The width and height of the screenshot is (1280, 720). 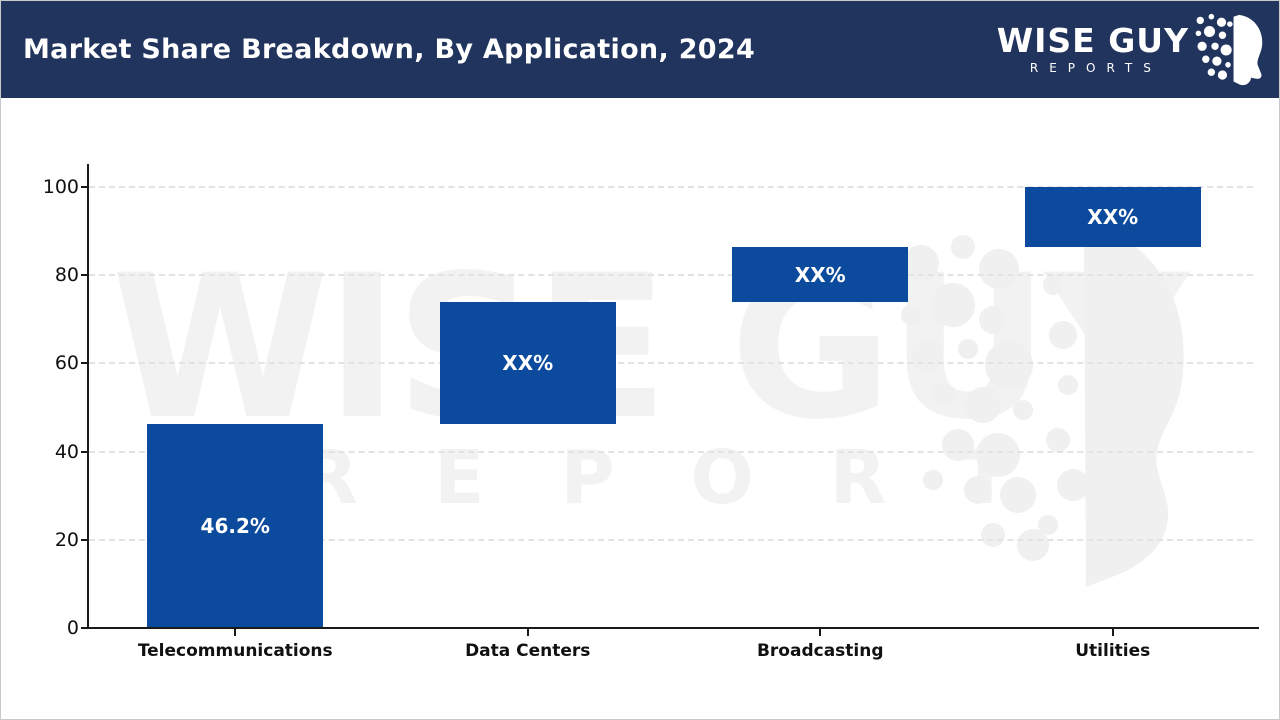 I want to click on wise-guy-logo: WISE GUY REPORTS, so click(x=1131, y=50).